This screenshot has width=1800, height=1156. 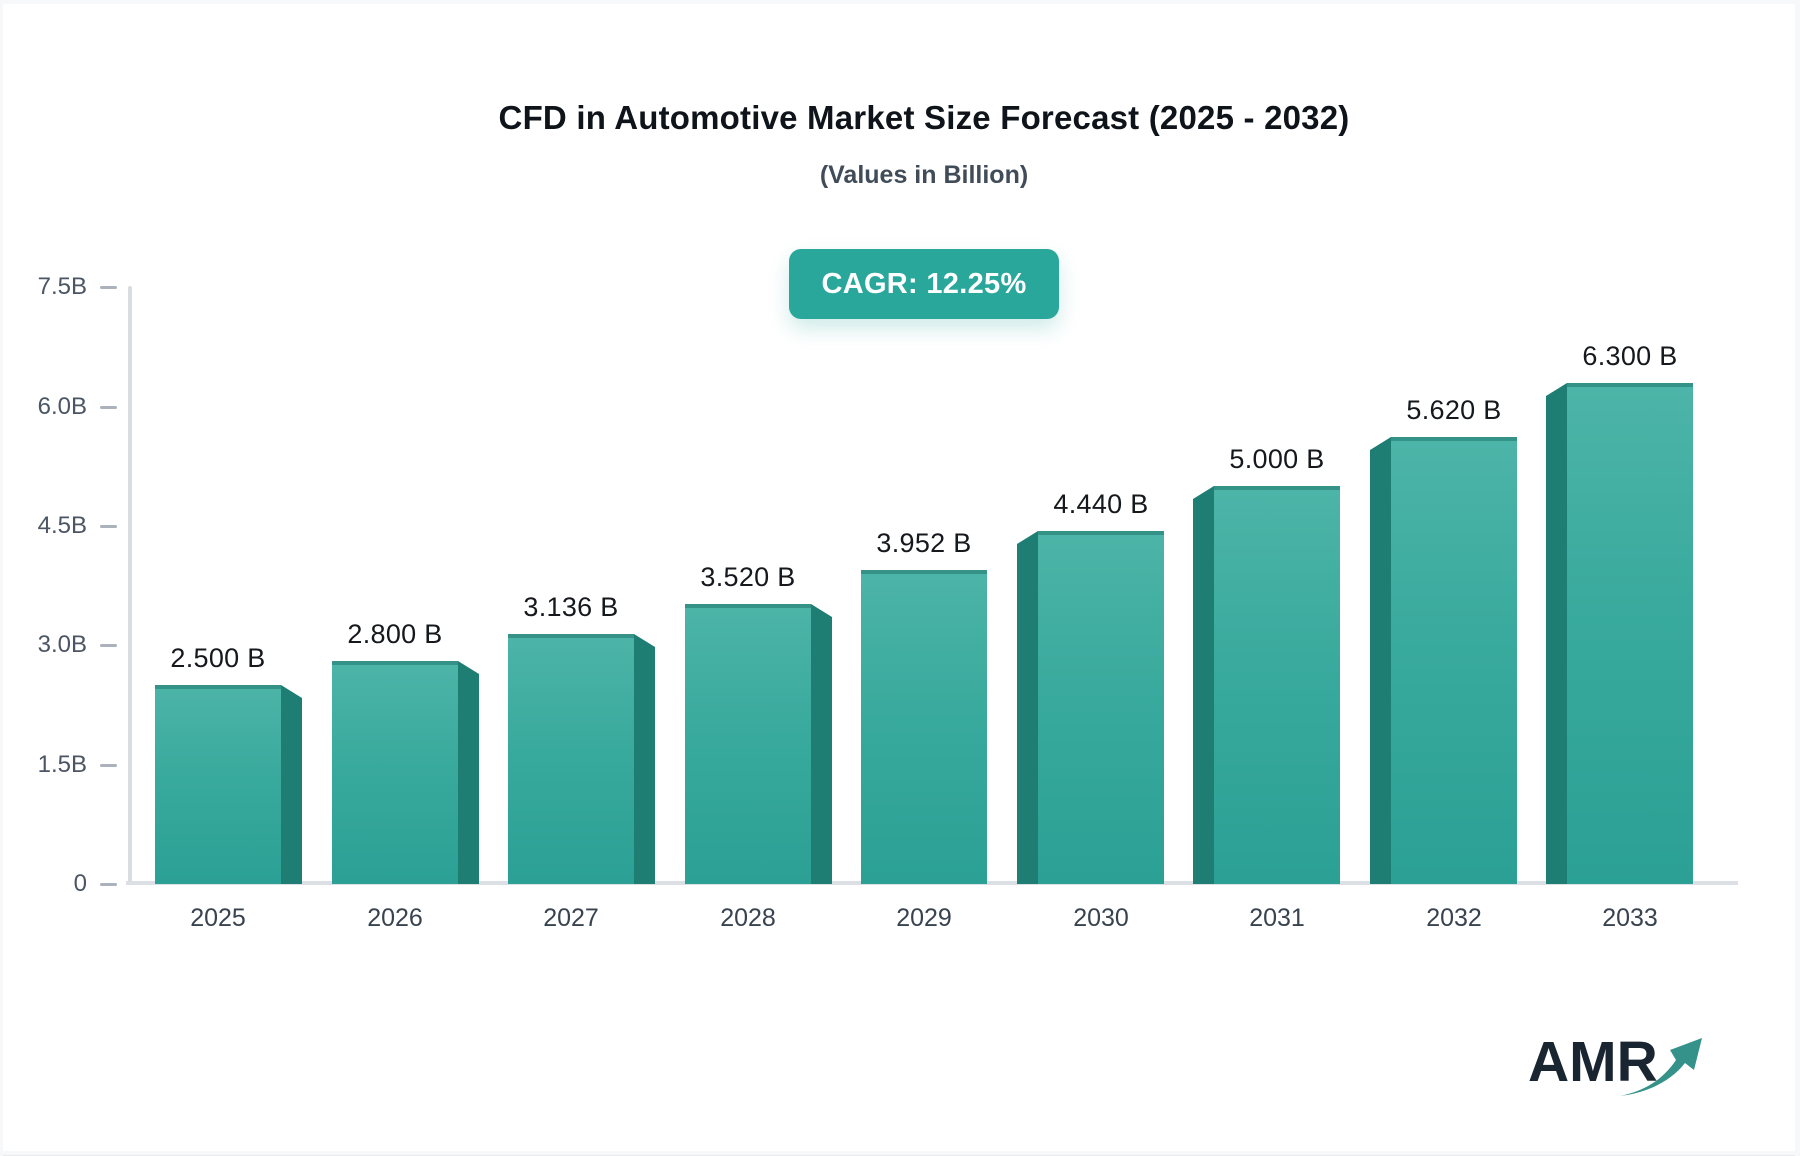 What do you see at coordinates (291, 784) in the screenshot?
I see `bar-side-2025` at bounding box center [291, 784].